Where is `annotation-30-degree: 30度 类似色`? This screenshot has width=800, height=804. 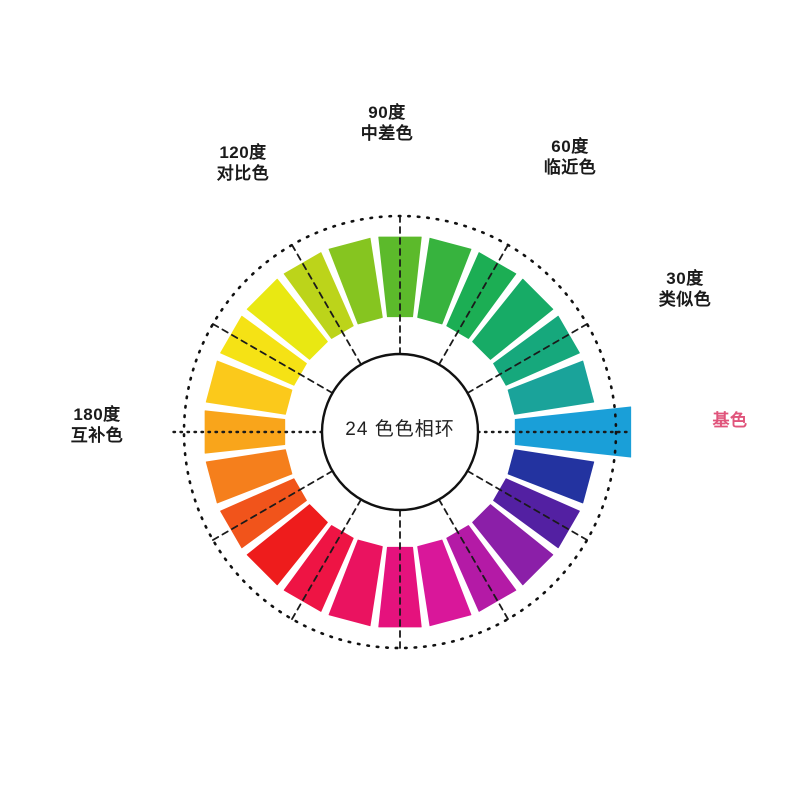 annotation-30-degree: 30度 类似色 is located at coordinates (685, 289).